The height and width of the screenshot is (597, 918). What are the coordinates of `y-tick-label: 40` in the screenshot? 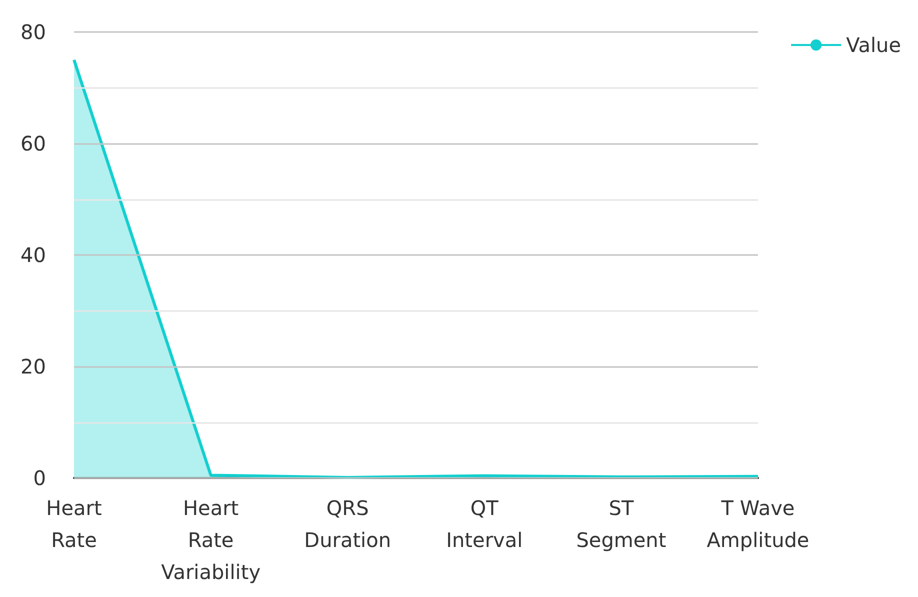 It's located at (33, 255).